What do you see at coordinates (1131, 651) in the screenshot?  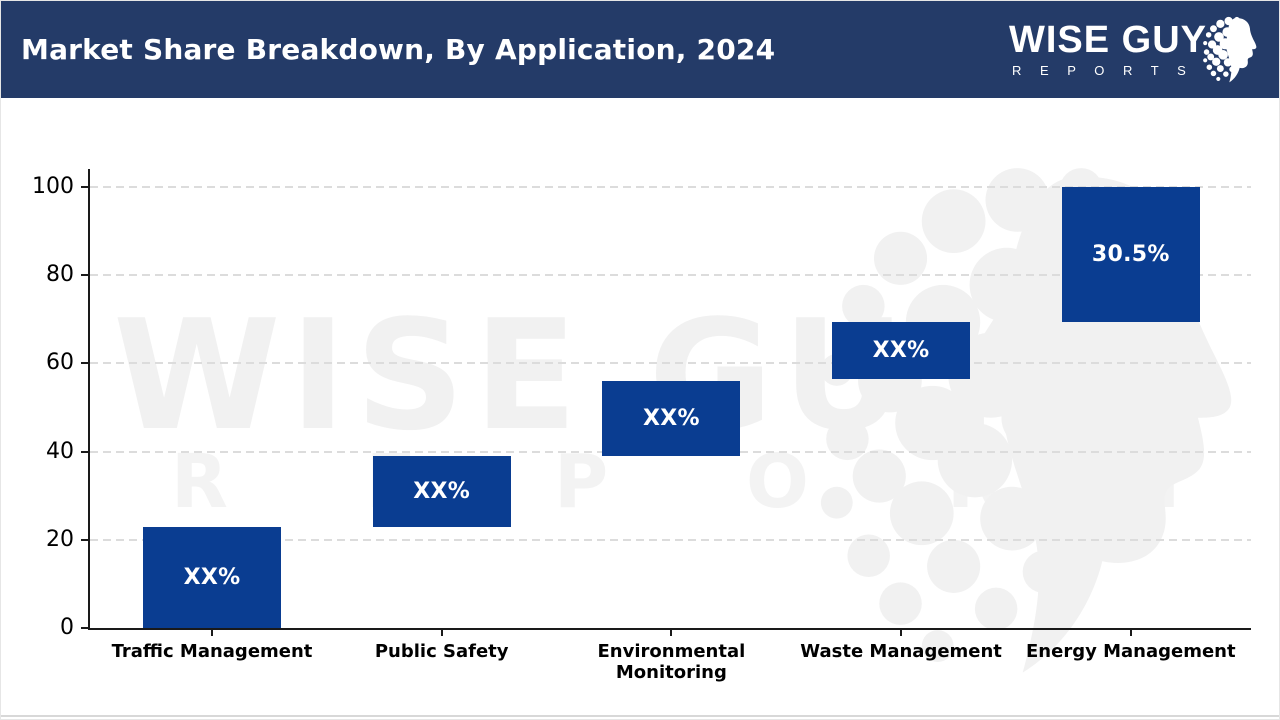 I see `x-category-label: Energy Management` at bounding box center [1131, 651].